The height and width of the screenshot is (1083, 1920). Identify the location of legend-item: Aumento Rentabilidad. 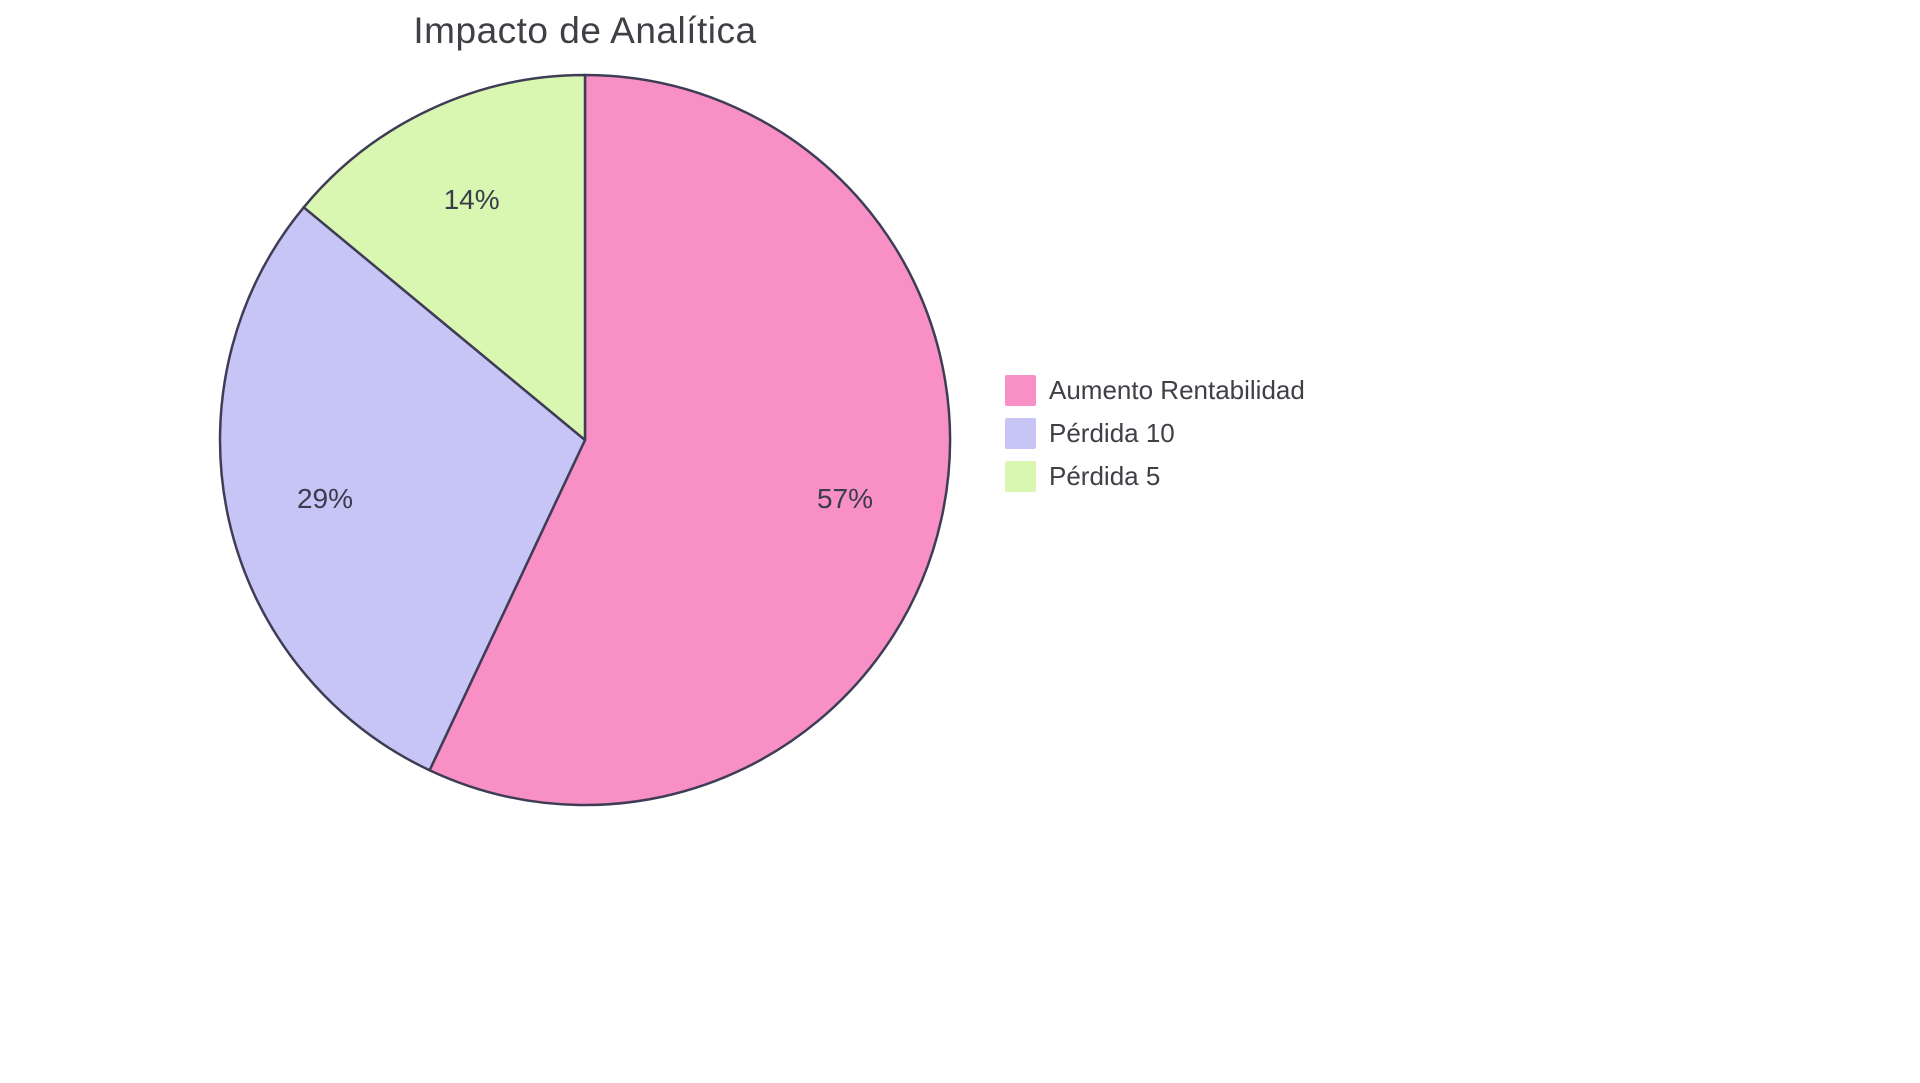
(1155, 390).